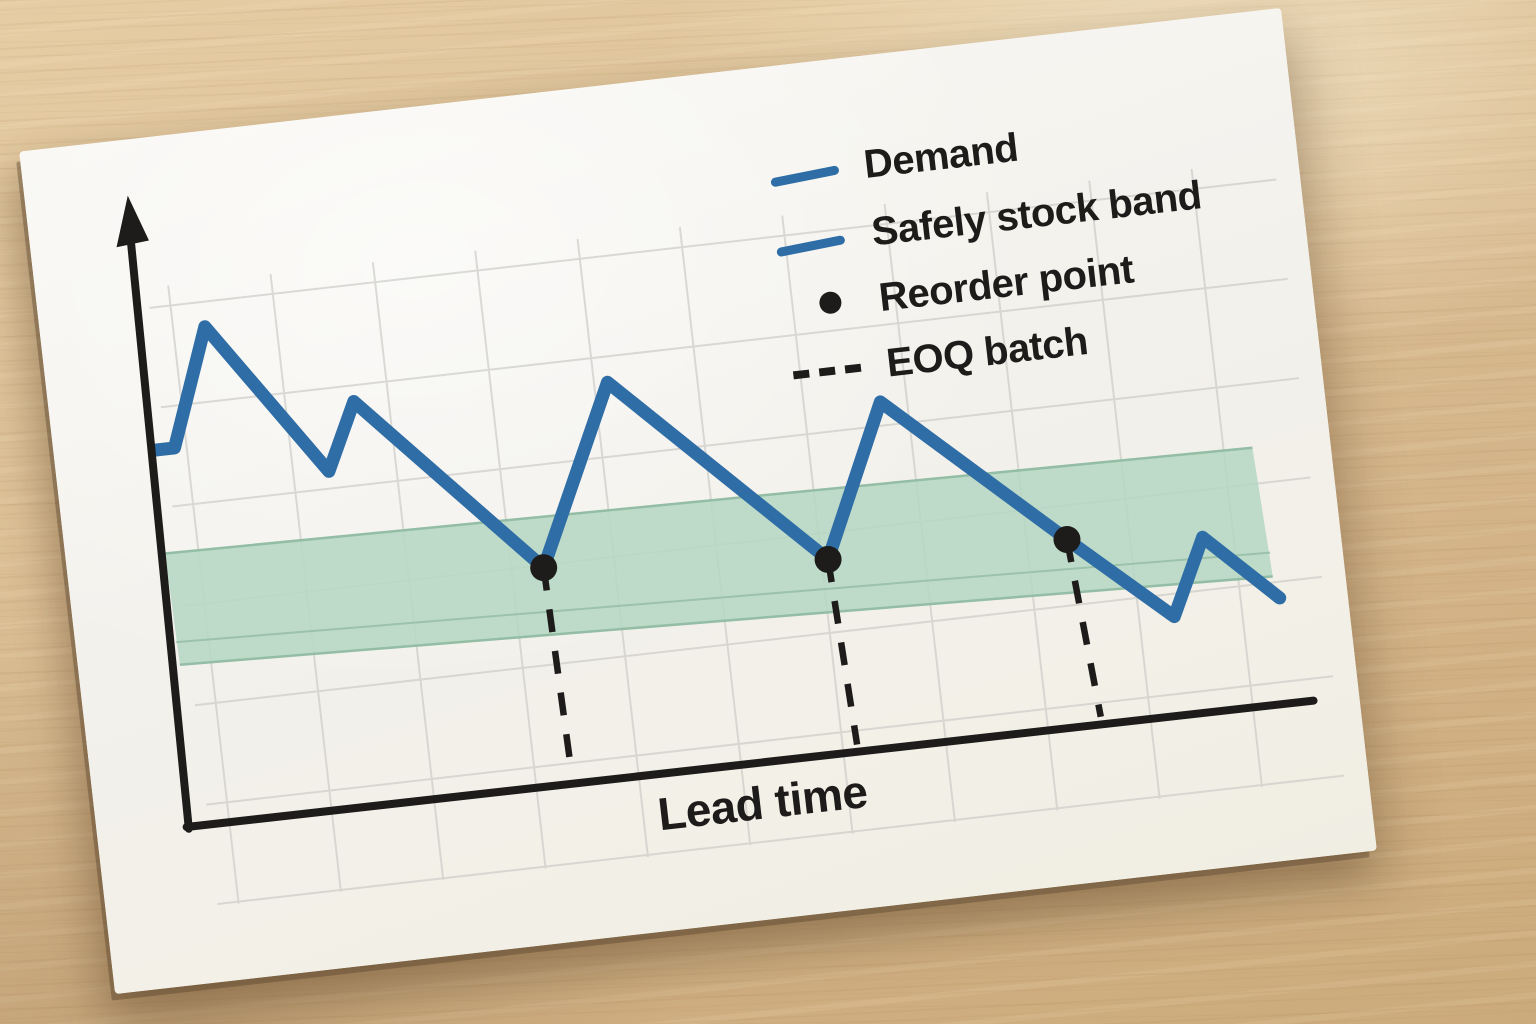  I want to click on eoq-drop-lines, so click(822, 656).